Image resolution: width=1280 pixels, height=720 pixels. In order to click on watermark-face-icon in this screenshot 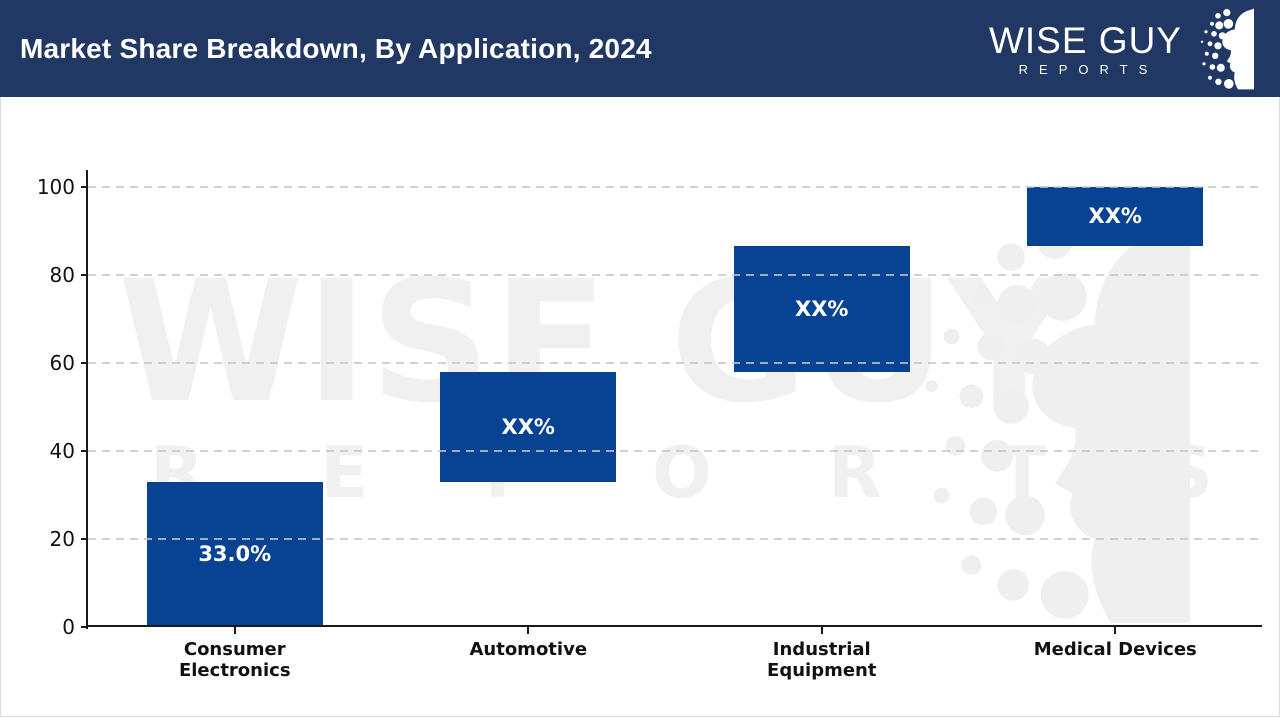, I will do `click(1057, 422)`.